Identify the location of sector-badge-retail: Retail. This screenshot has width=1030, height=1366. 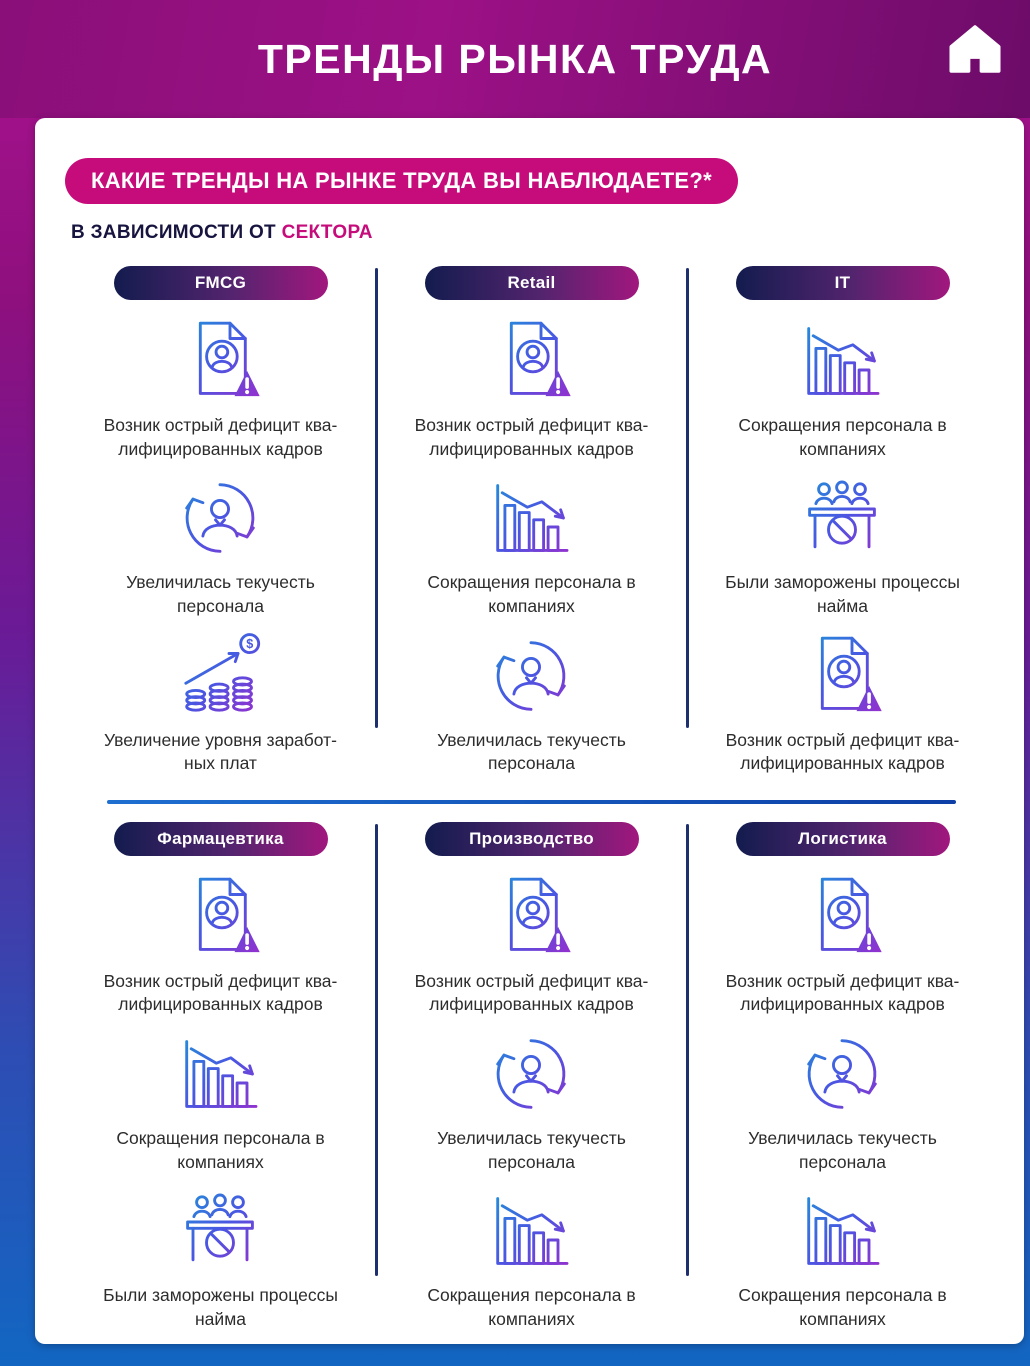
(531, 283).